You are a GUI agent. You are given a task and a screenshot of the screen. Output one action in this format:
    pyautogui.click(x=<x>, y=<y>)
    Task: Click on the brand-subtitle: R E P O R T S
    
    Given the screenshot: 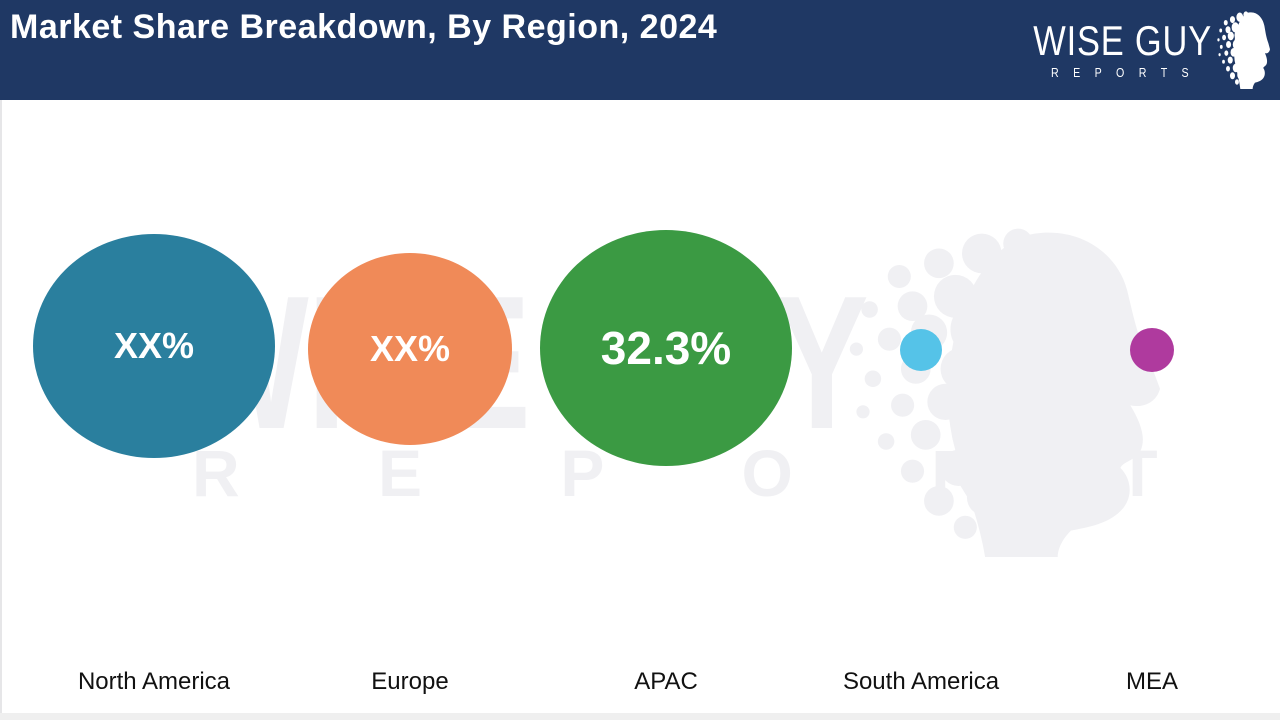 What is the action you would take?
    pyautogui.click(x=1122, y=72)
    